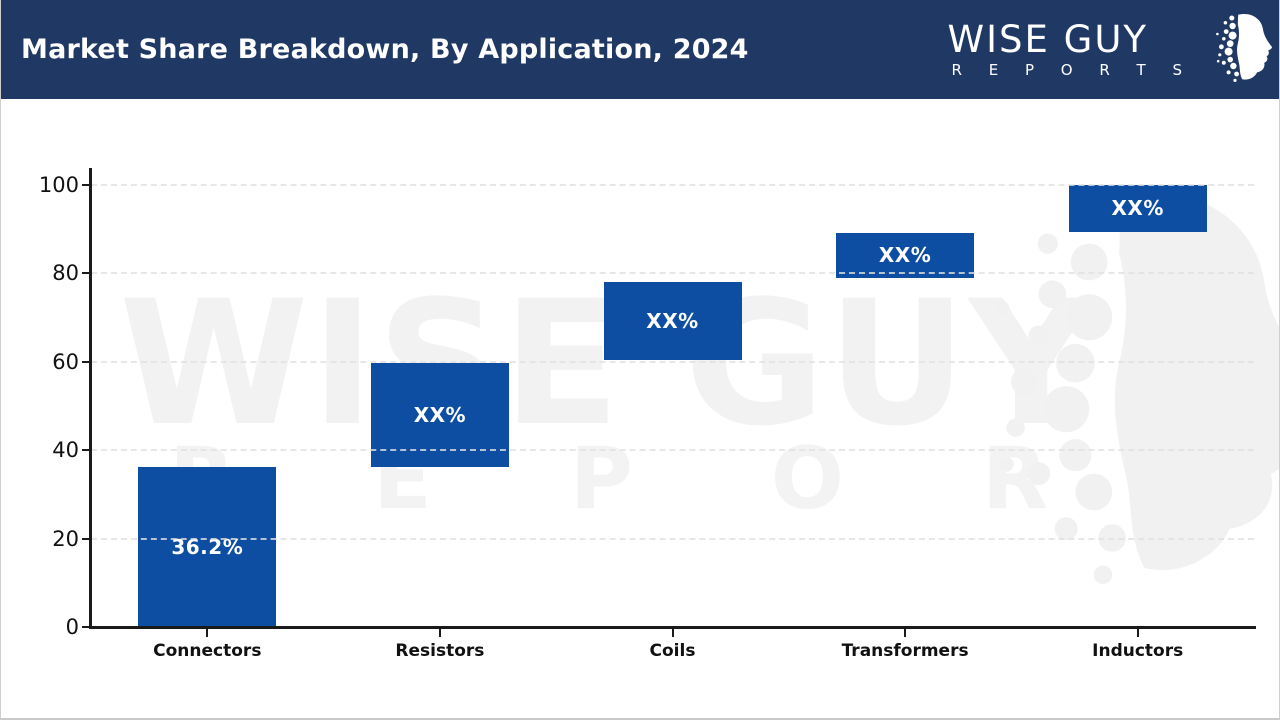  I want to click on x-tick-label-transformers: Transformers, so click(905, 651).